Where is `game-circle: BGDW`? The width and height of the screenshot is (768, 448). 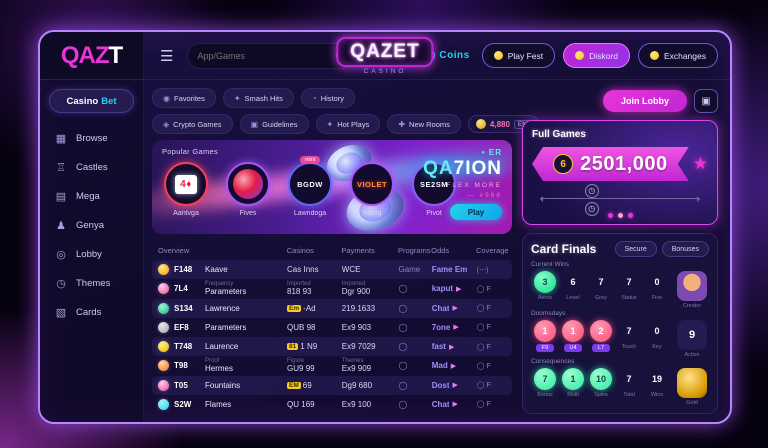
game-circle: BGDW is located at coordinates (310, 184).